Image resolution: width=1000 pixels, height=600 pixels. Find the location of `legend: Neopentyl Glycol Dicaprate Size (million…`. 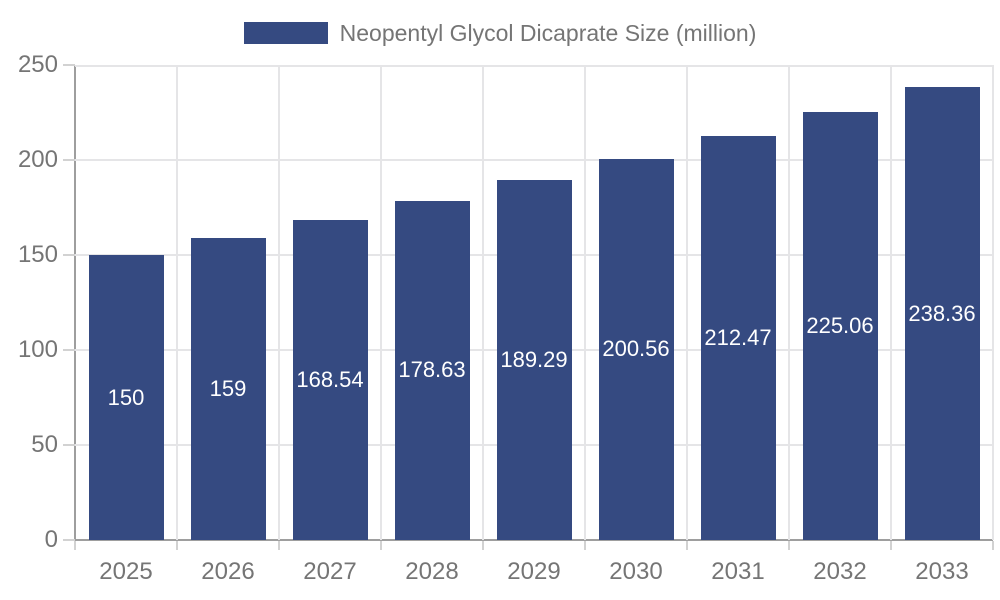

legend: Neopentyl Glycol Dicaprate Size (million… is located at coordinates (500, 32).